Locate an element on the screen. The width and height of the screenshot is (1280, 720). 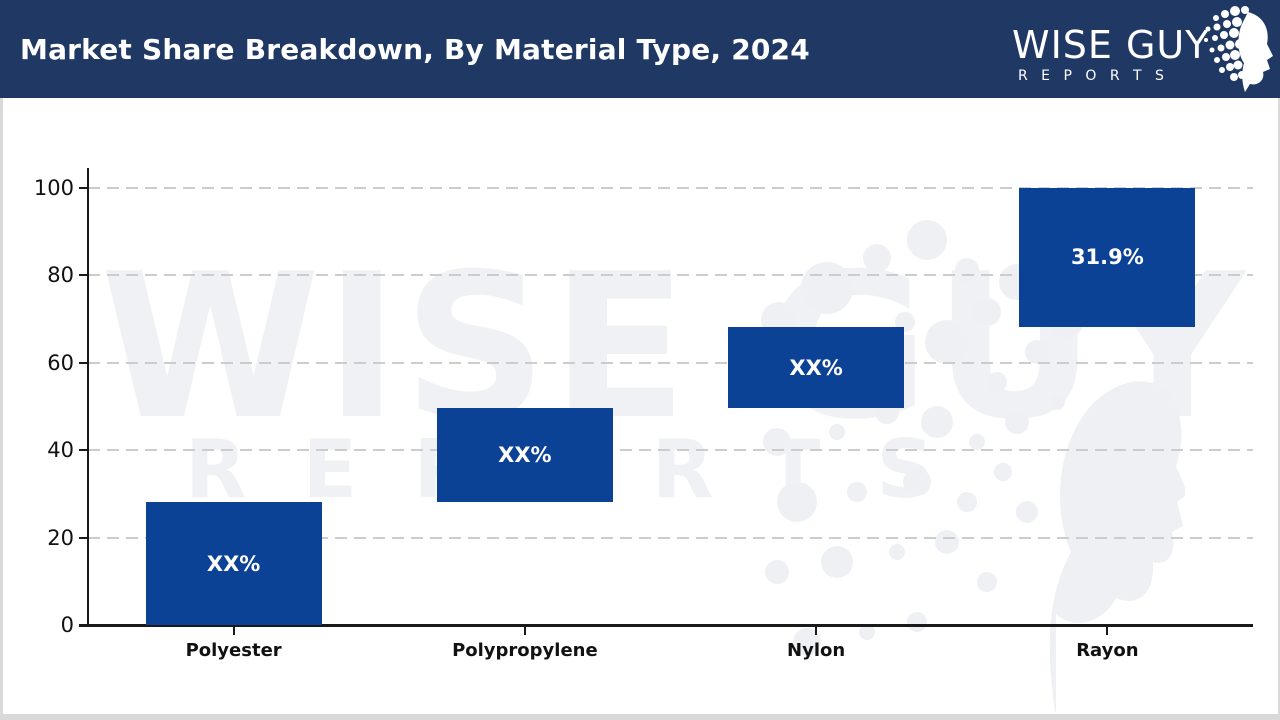
logo-wordmark: WISE GUY is located at coordinates (1110, 45).